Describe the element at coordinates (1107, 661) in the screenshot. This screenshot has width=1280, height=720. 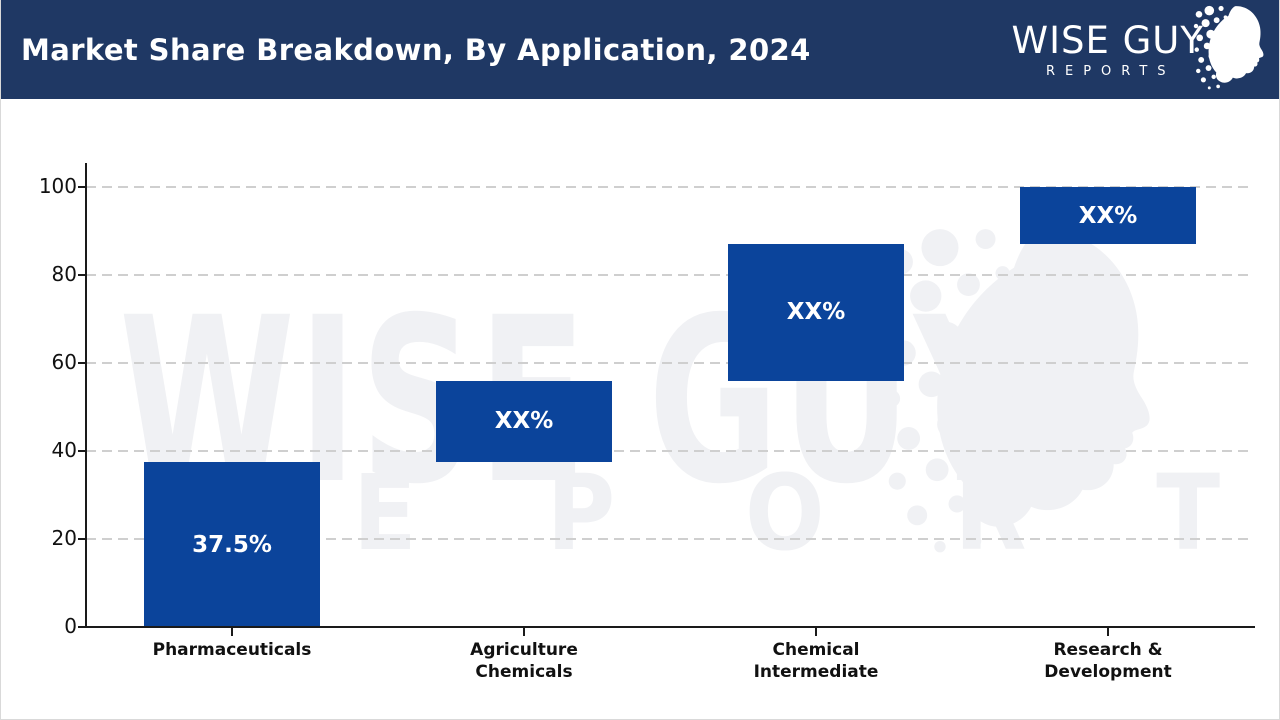
I see `x-category-label-research-development: Research & Development` at that location.